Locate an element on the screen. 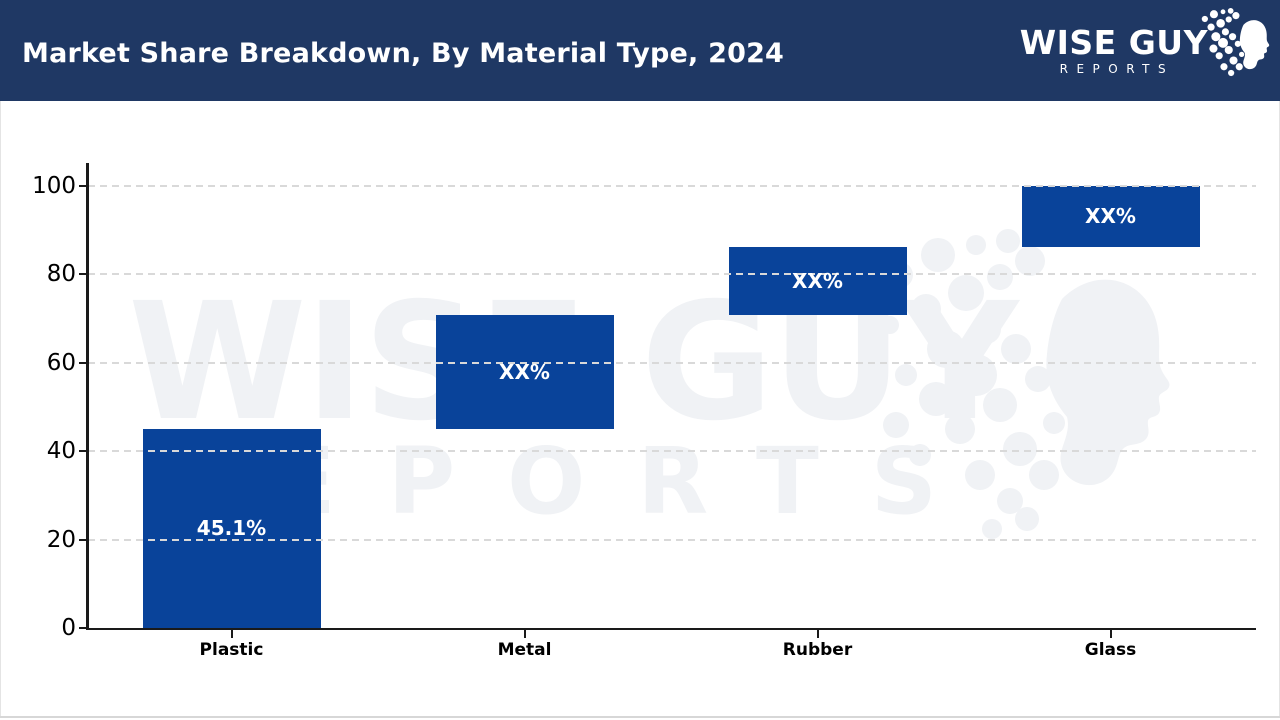  x-axis-label-metal: Metal is located at coordinates (524, 650).